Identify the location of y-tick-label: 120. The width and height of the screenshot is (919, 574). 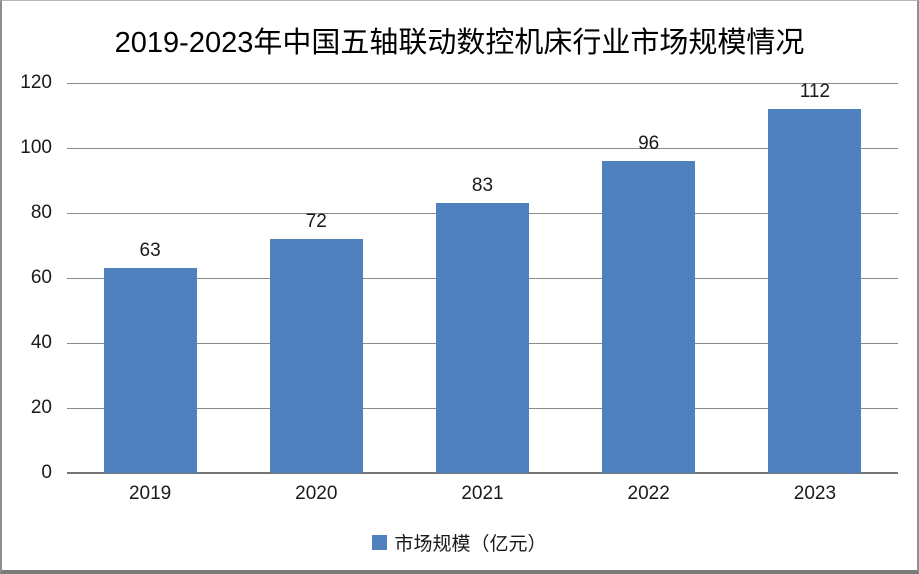
(36, 82).